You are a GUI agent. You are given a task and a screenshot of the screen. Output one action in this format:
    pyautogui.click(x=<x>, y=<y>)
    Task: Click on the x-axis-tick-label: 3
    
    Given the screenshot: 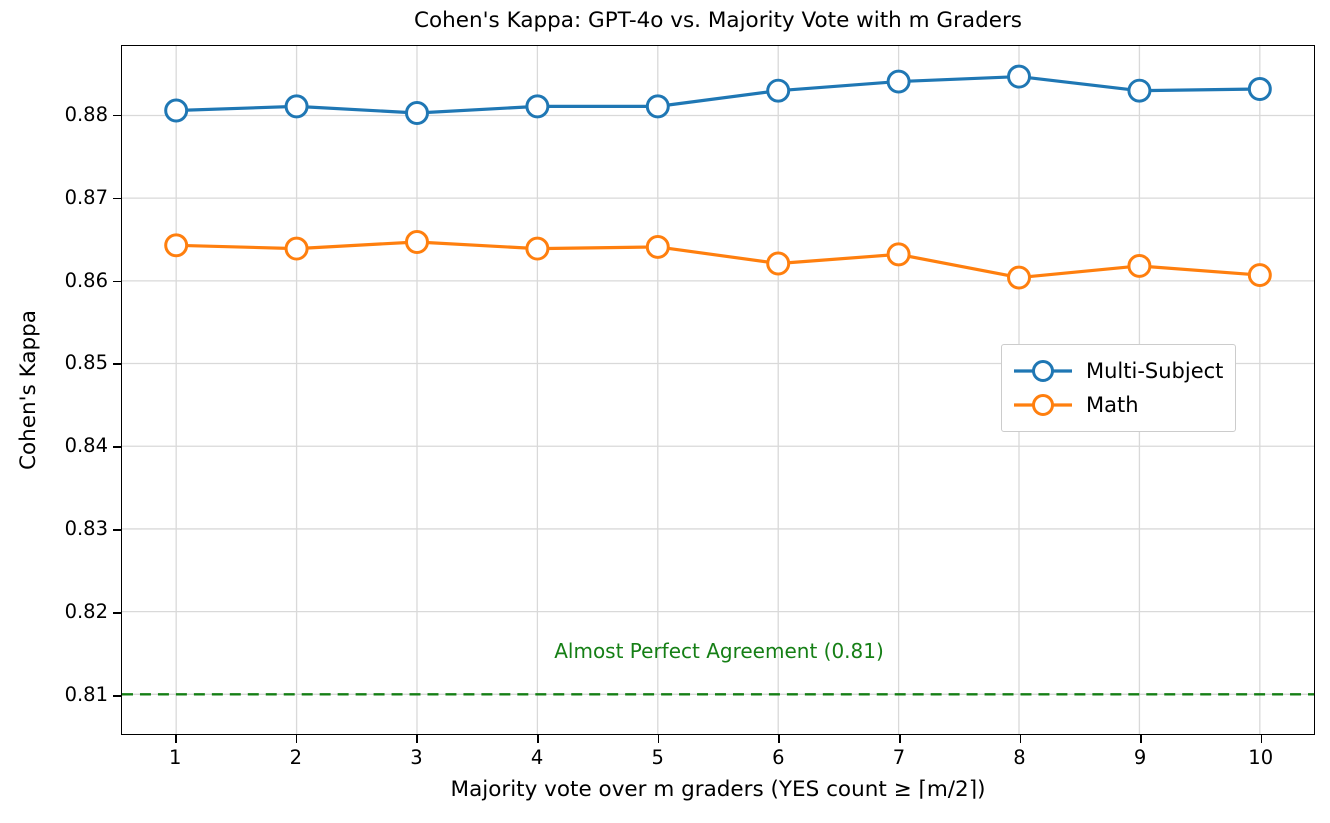 What is the action you would take?
    pyautogui.click(x=416, y=757)
    